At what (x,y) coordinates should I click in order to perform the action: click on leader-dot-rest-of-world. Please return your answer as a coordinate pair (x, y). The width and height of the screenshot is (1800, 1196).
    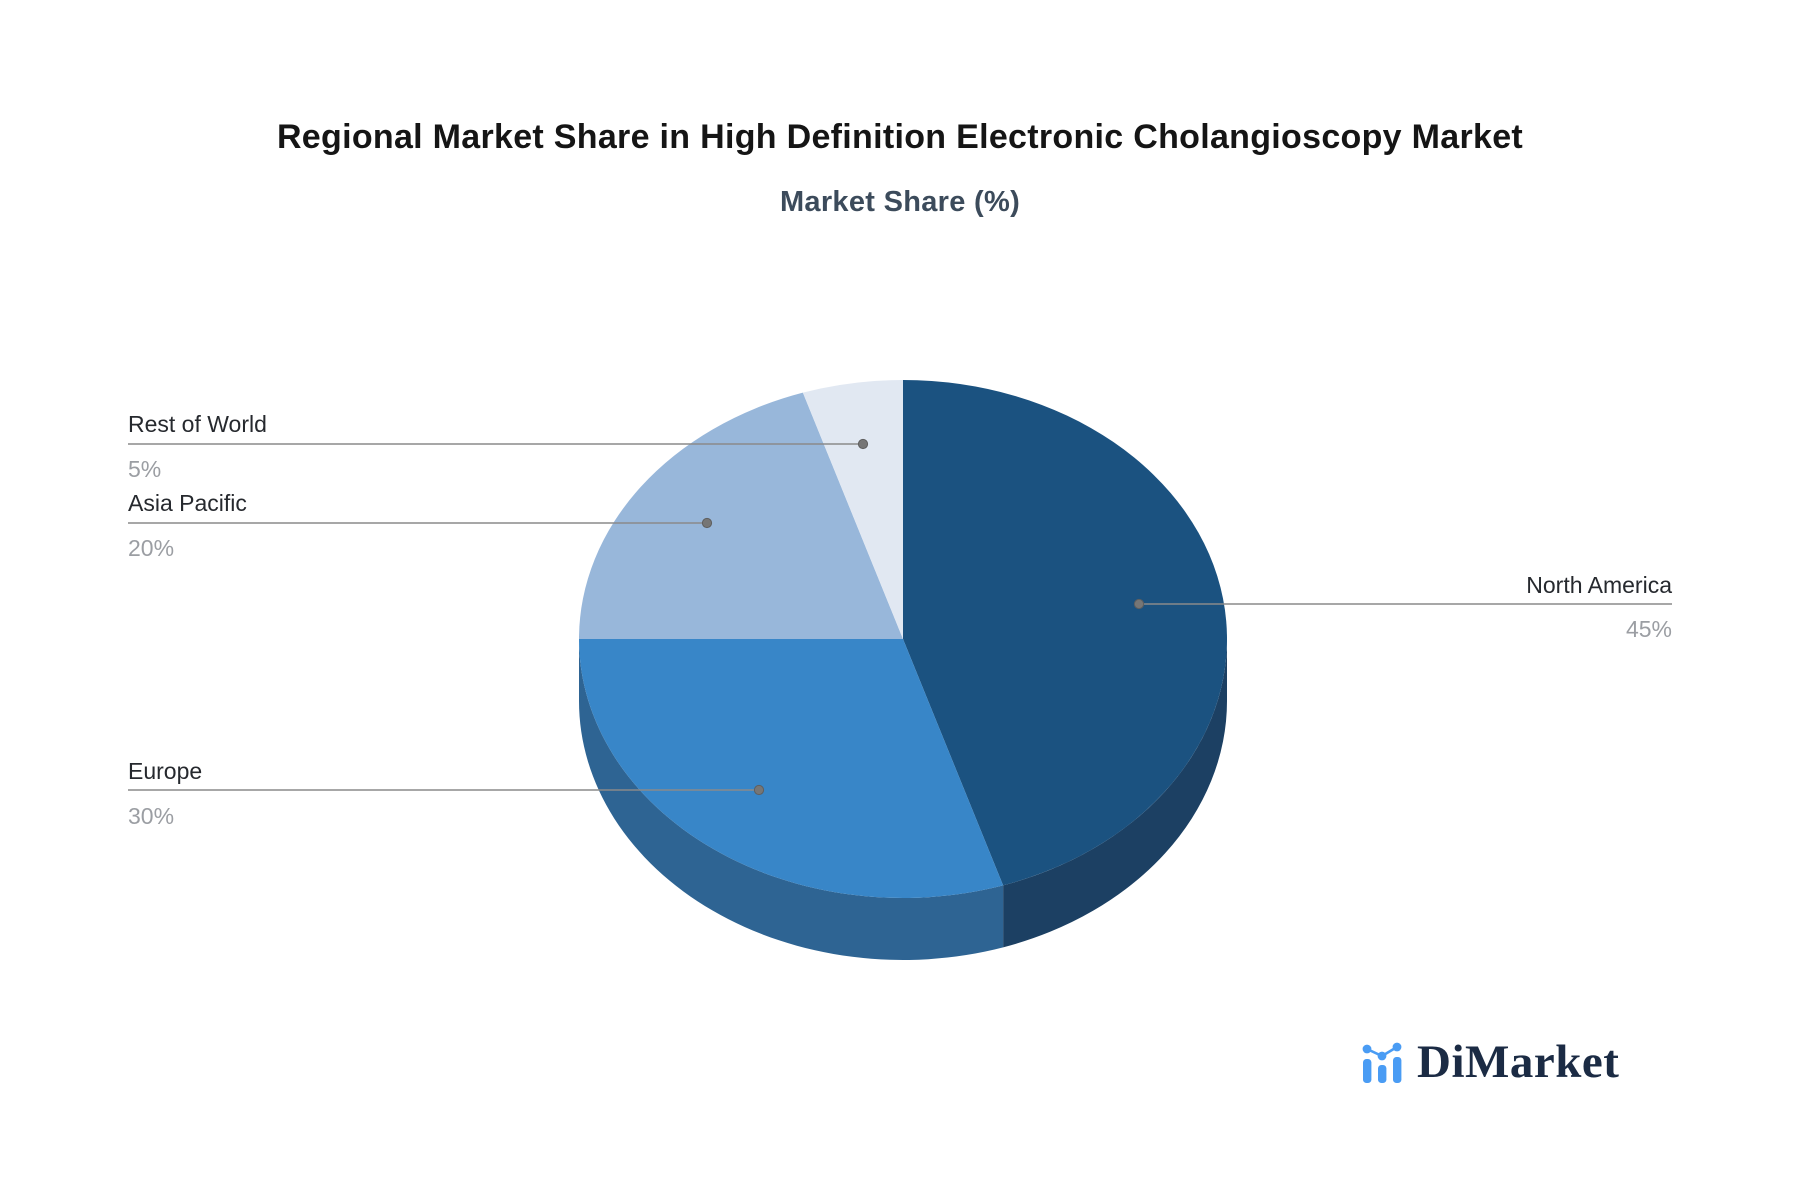
    Looking at the image, I should click on (863, 444).